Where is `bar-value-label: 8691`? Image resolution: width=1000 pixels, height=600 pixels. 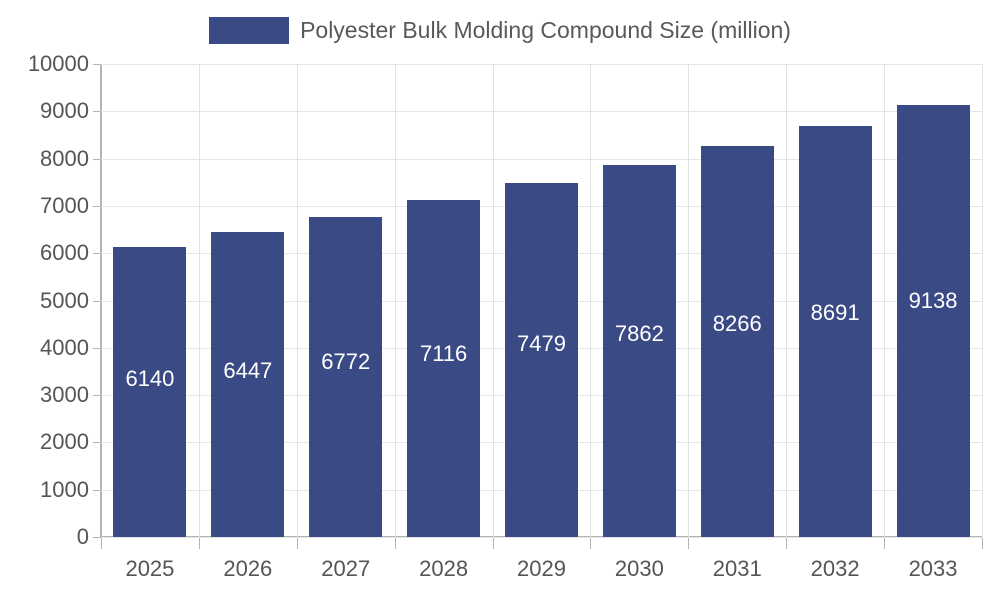 bar-value-label: 8691 is located at coordinates (835, 312).